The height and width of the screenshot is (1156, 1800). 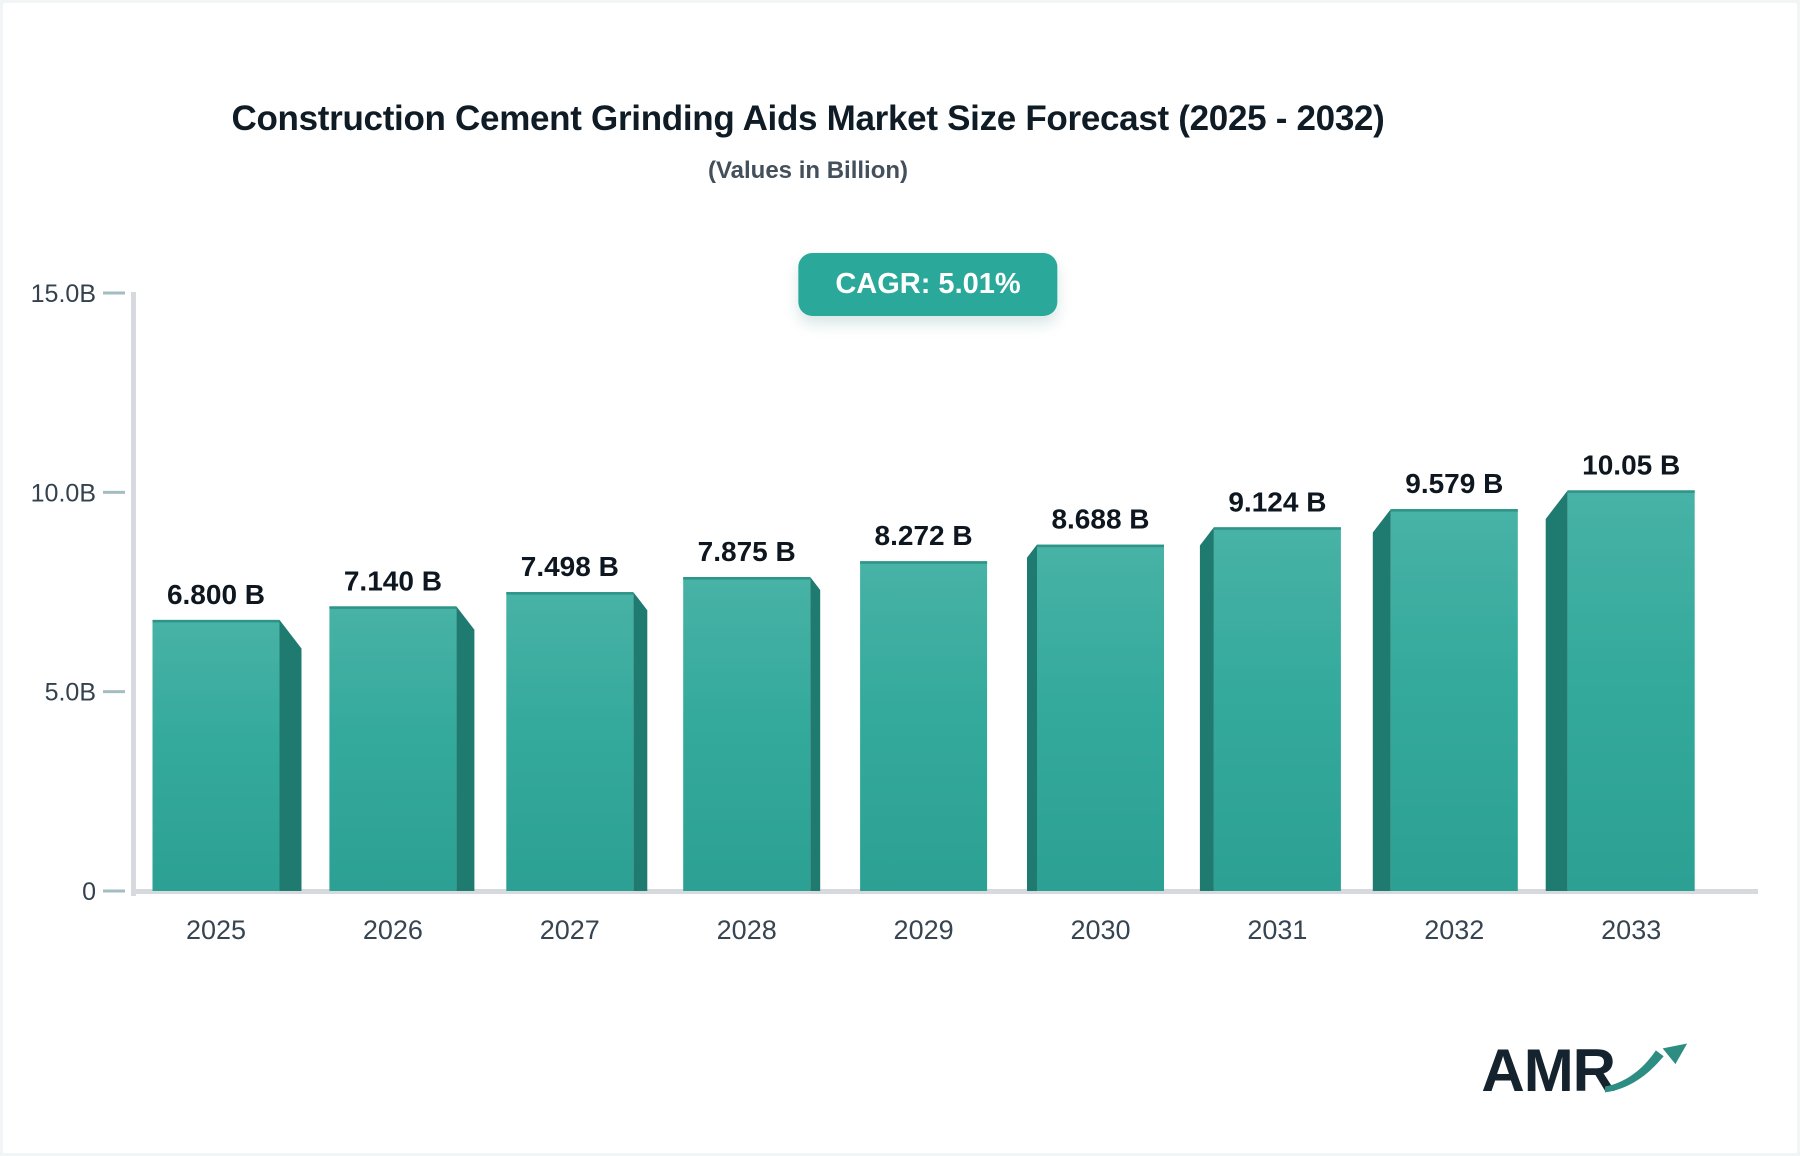 What do you see at coordinates (63, 493) in the screenshot?
I see `y-axis-tick-label: 10.0B` at bounding box center [63, 493].